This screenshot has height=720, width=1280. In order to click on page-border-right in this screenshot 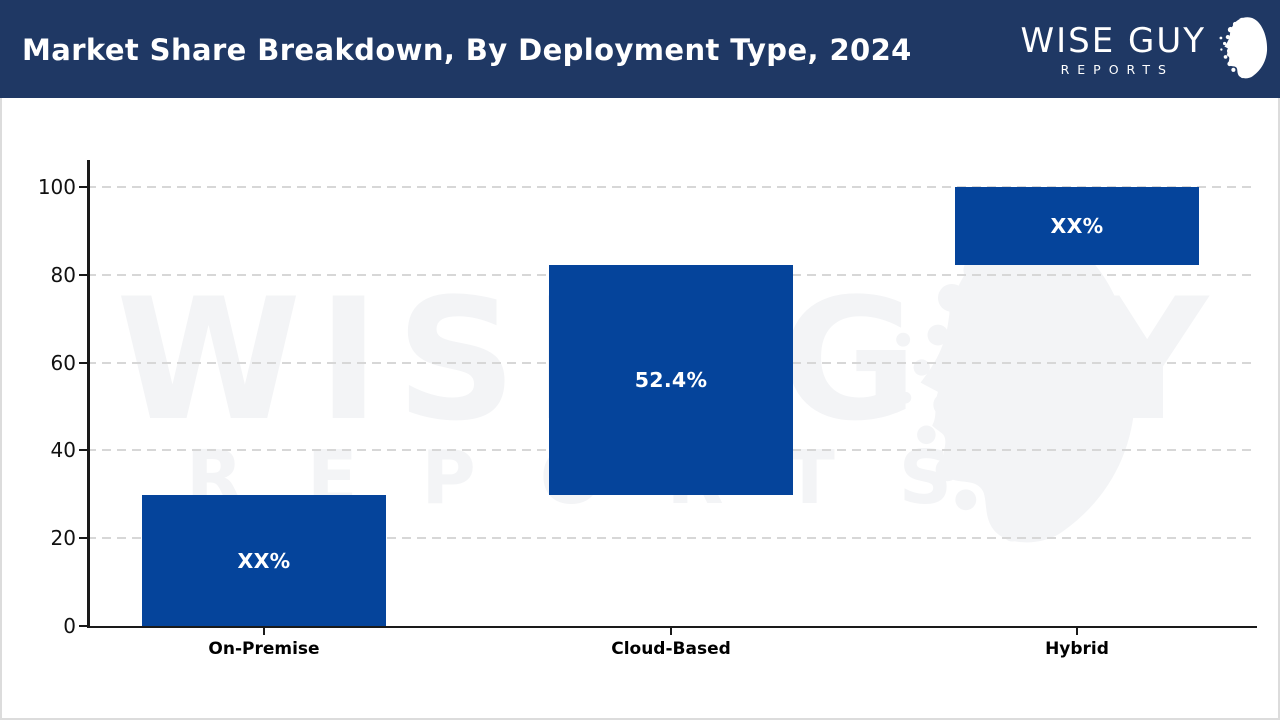, I will do `click(1279, 409)`.